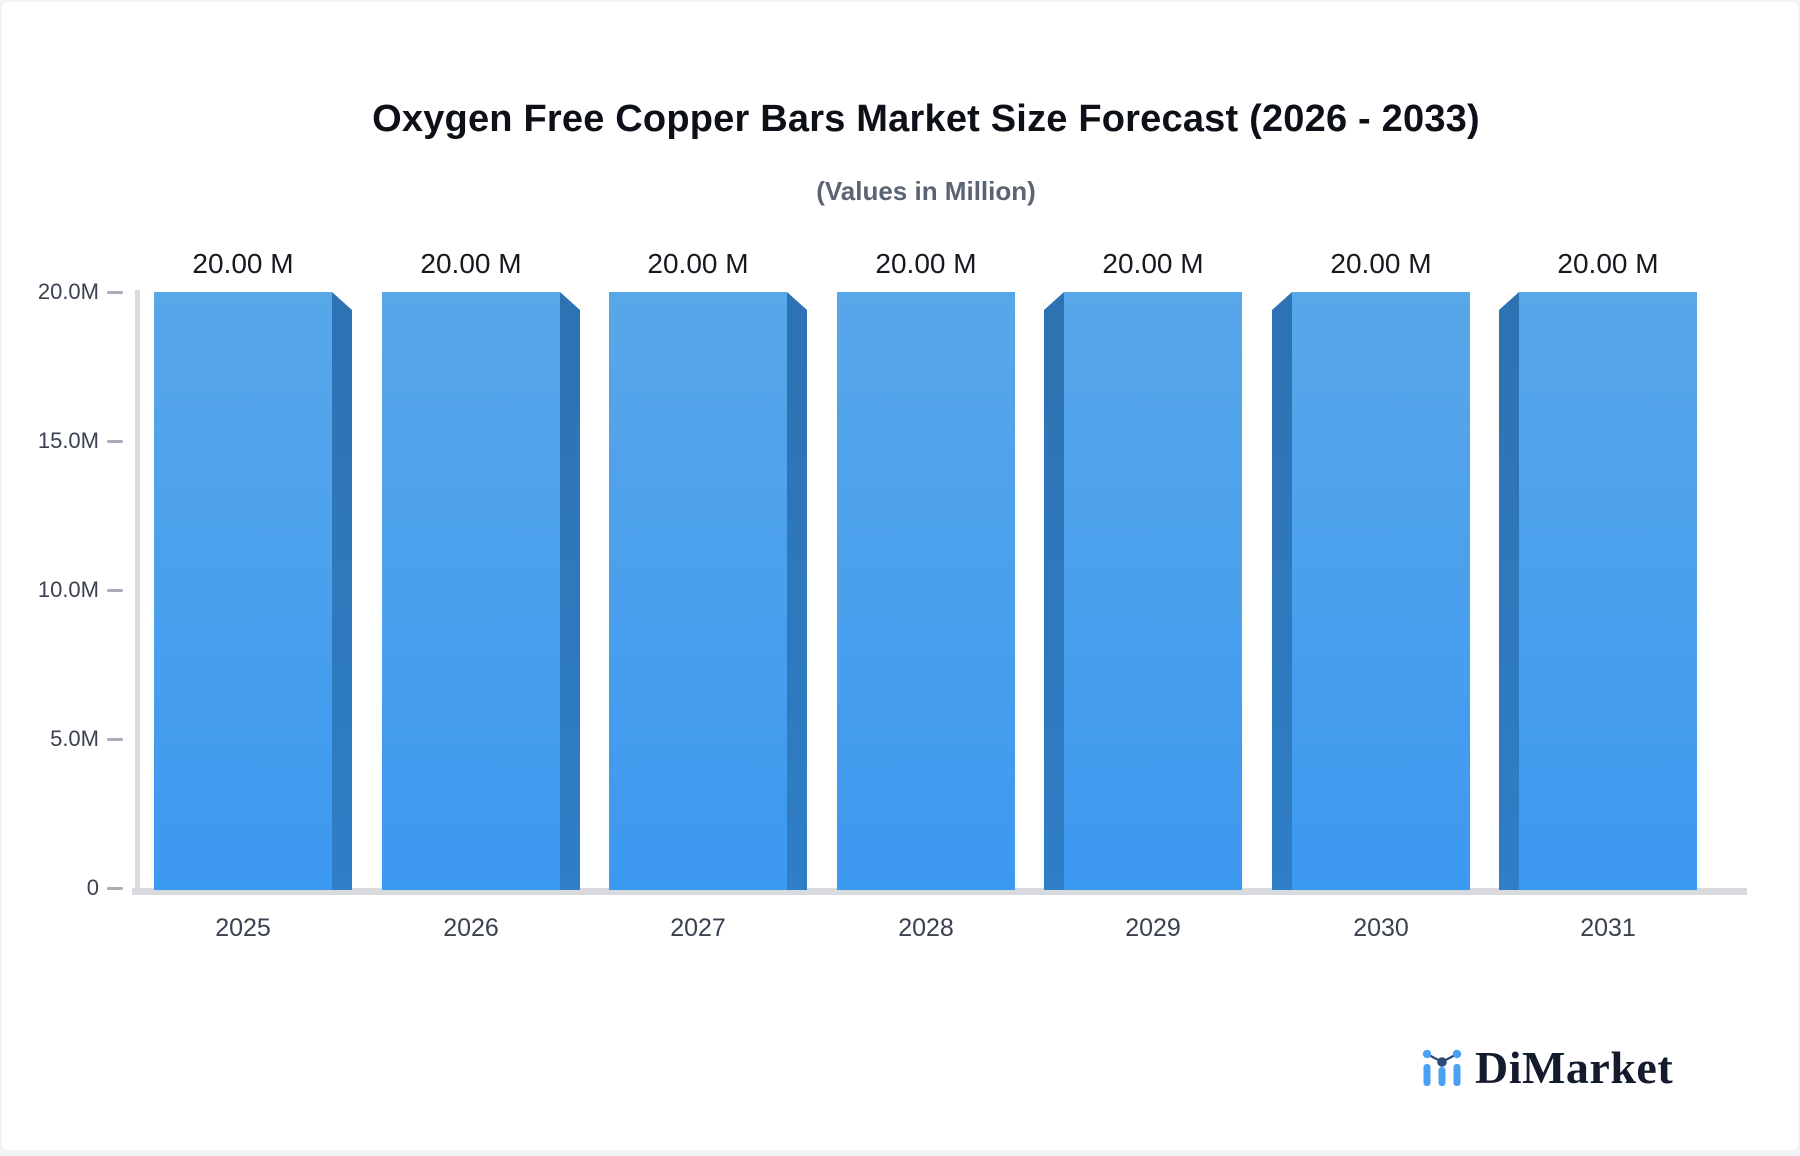  I want to click on bar-2029-side-face, so click(1054, 591).